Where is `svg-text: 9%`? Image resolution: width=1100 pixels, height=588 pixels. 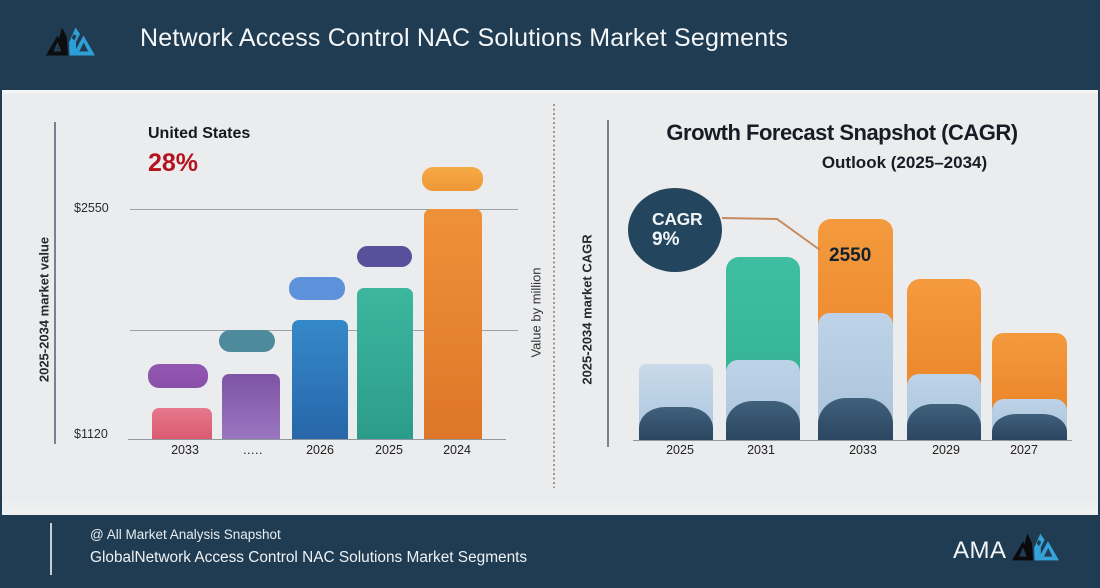 svg-text: 9% is located at coordinates (666, 239).